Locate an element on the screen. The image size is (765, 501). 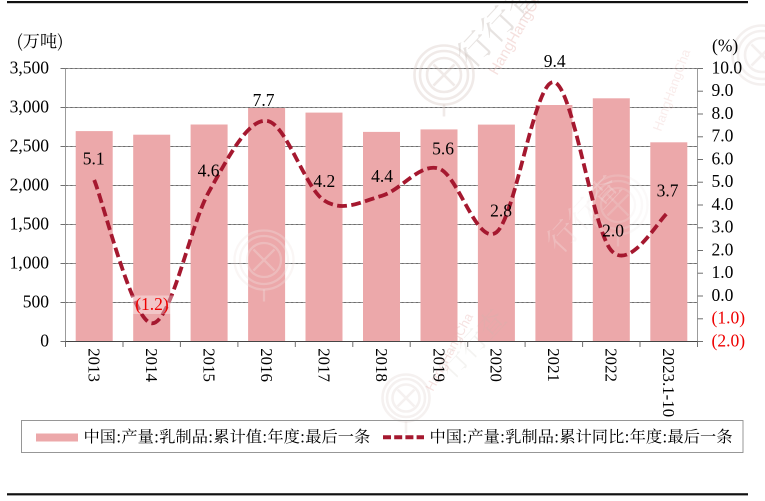
svg-text: 7.7 is located at coordinates (264, 100).